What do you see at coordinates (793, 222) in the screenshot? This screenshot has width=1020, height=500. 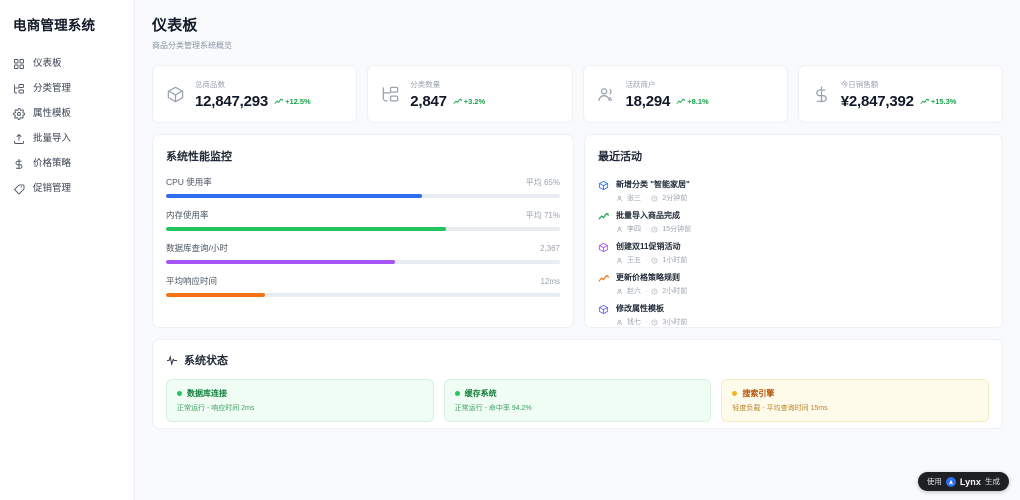 I see `list-item: 批量导入商品完成 李四 · 15分钟前` at bounding box center [793, 222].